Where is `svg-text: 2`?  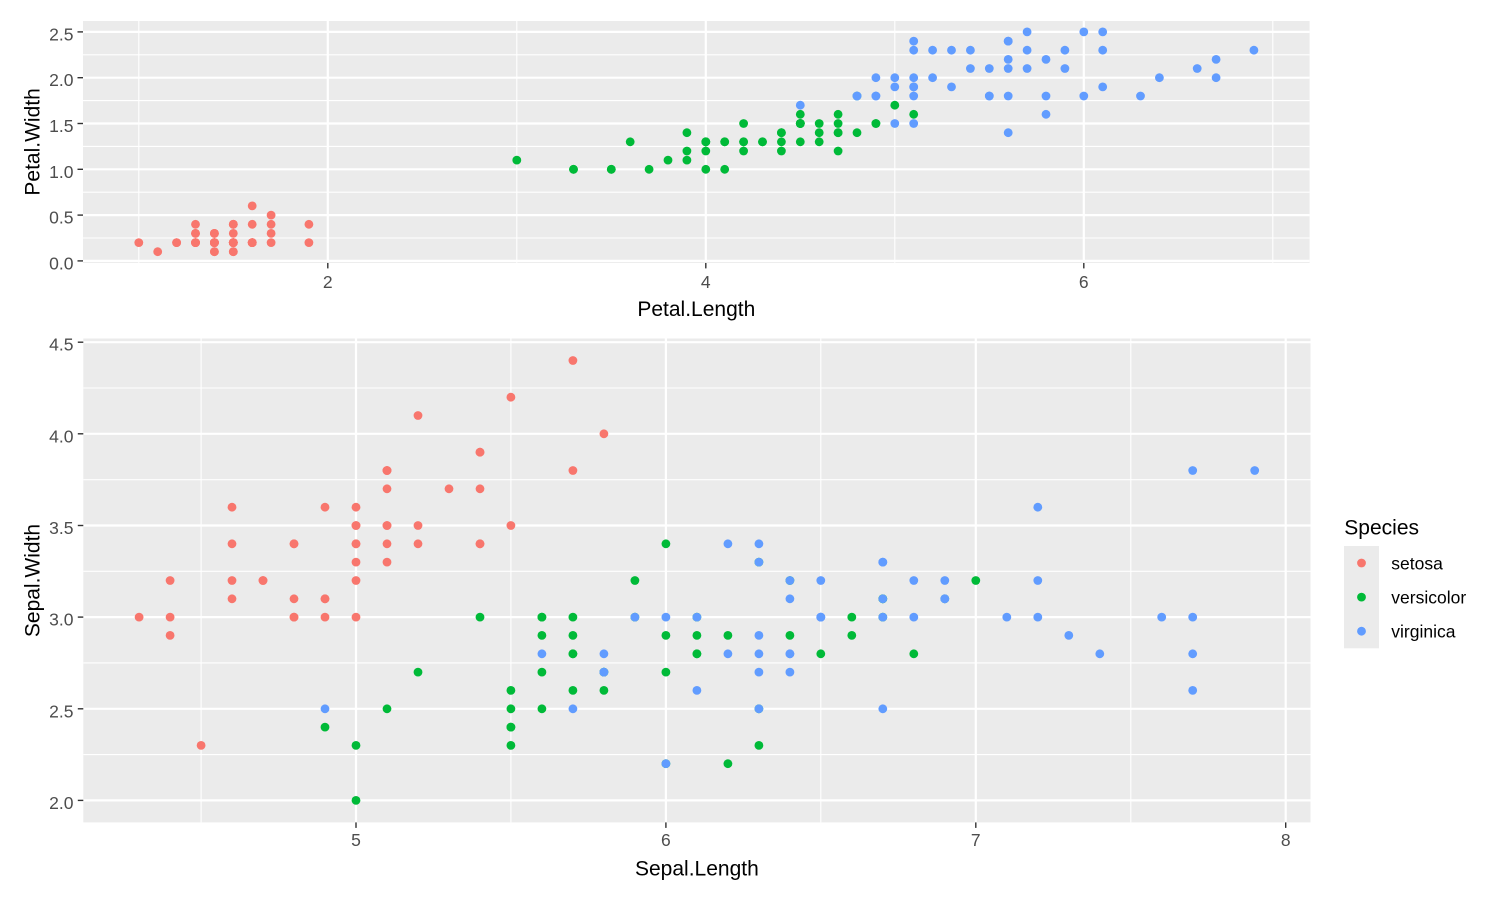
svg-text: 2 is located at coordinates (328, 282).